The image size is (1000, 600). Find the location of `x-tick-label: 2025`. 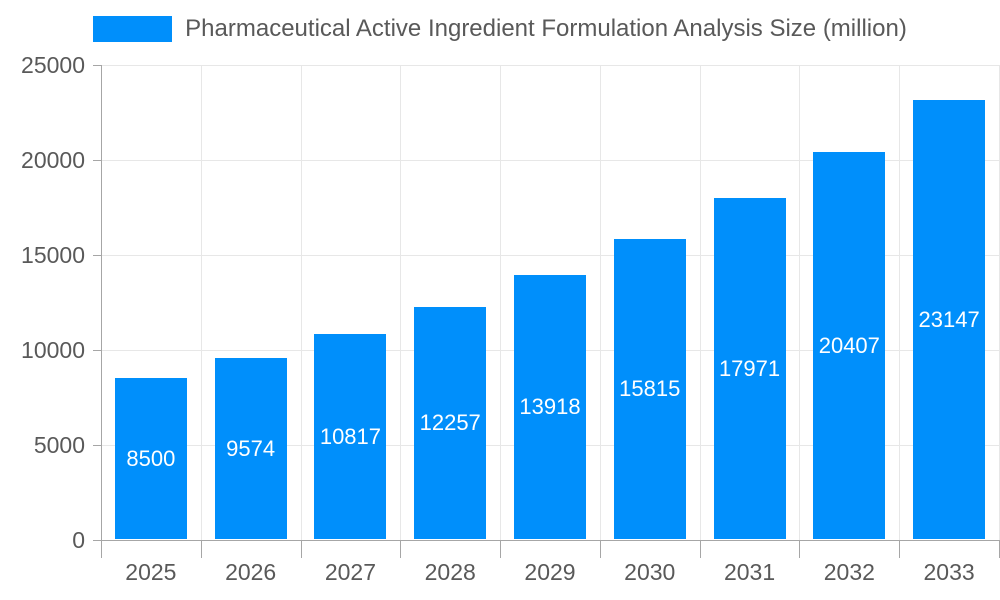

x-tick-label: 2025 is located at coordinates (151, 572).